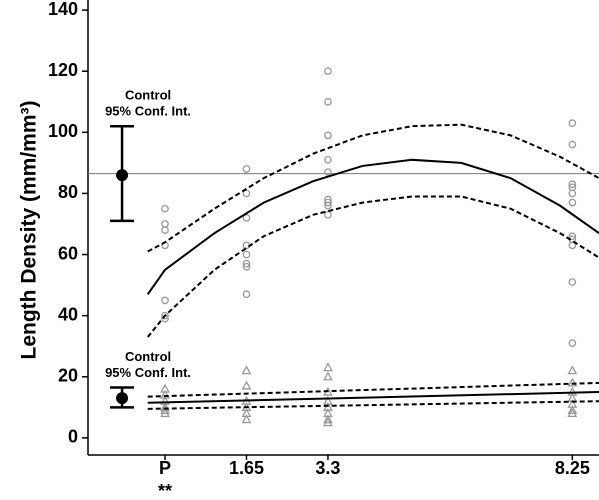 The width and height of the screenshot is (599, 500). I want to click on y-tick-label: 140, so click(63, 9).